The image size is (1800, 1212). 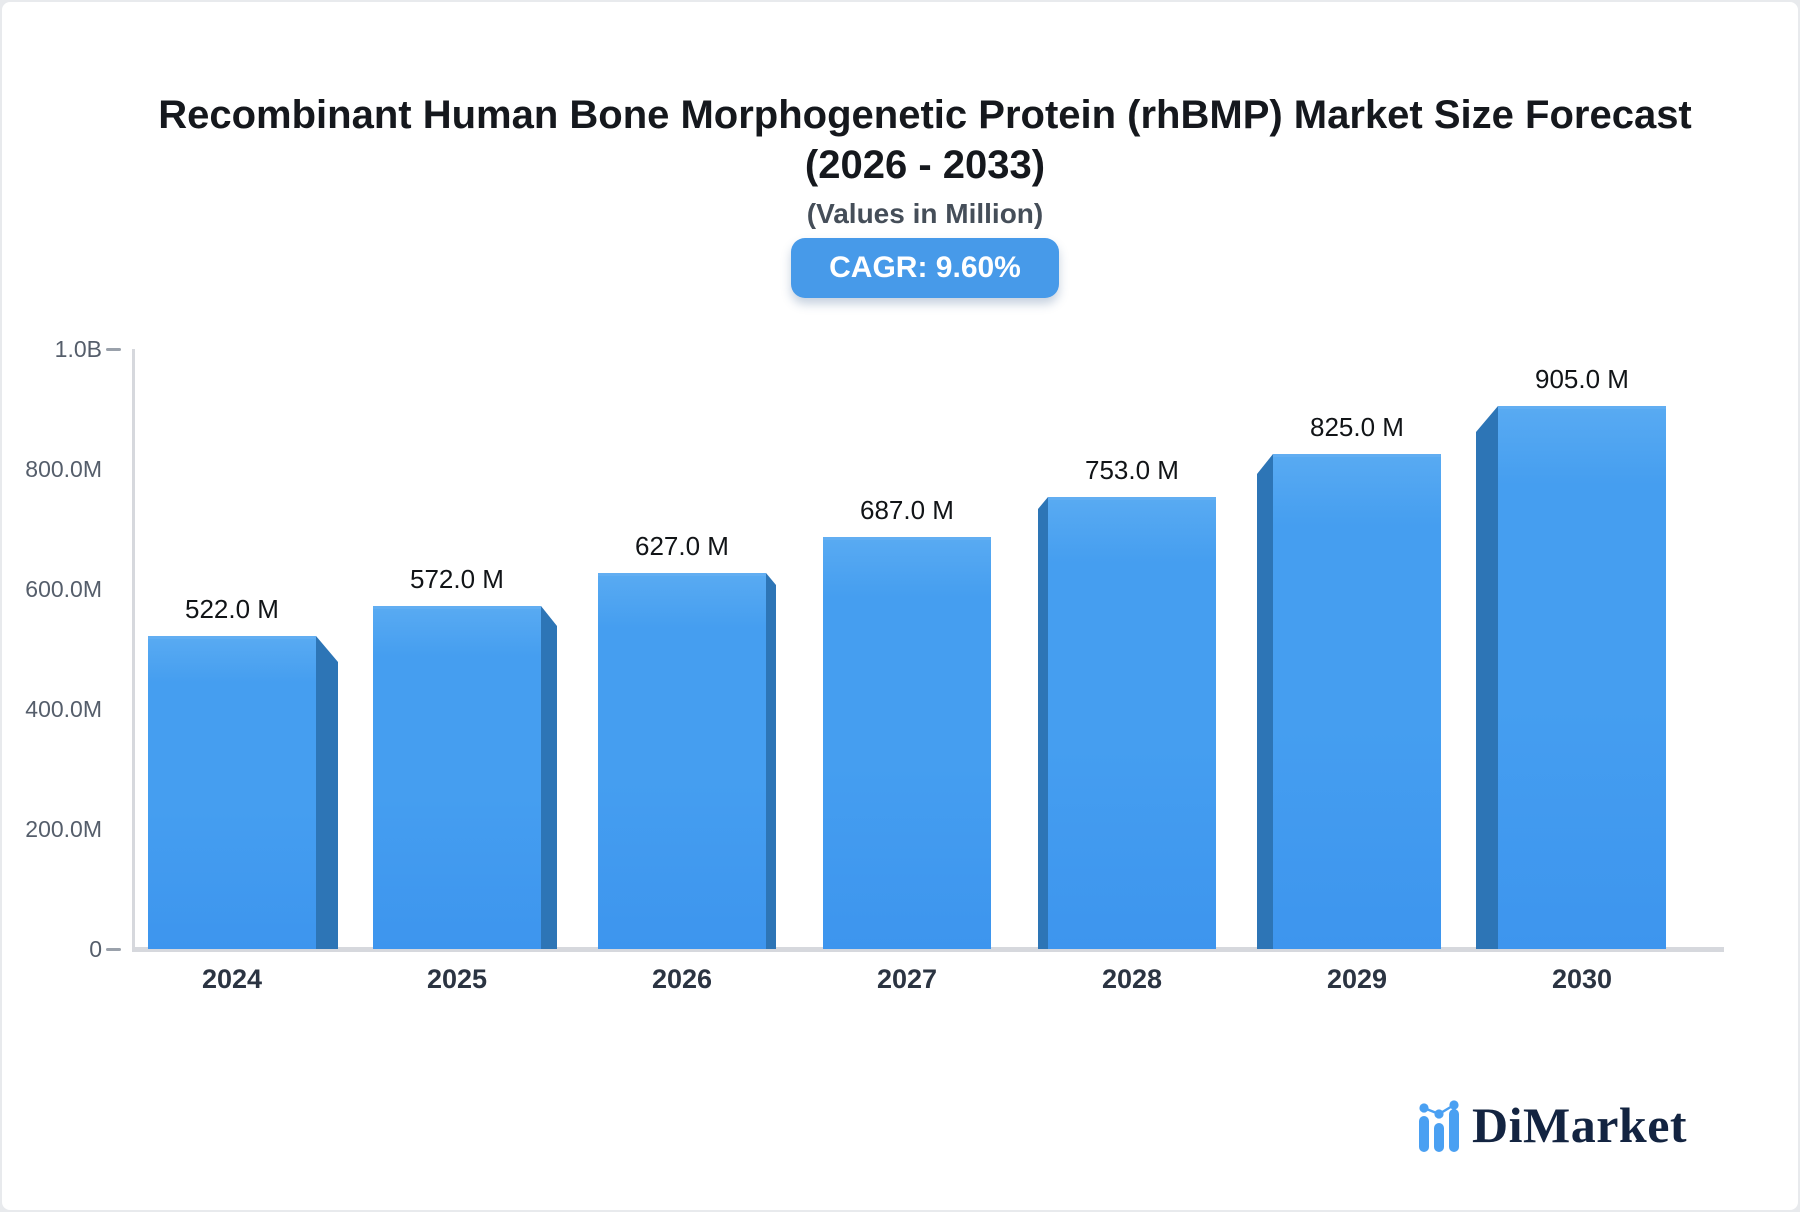 What do you see at coordinates (1439, 1126) in the screenshot?
I see `logo-bar-chart-with-trendline-icon` at bounding box center [1439, 1126].